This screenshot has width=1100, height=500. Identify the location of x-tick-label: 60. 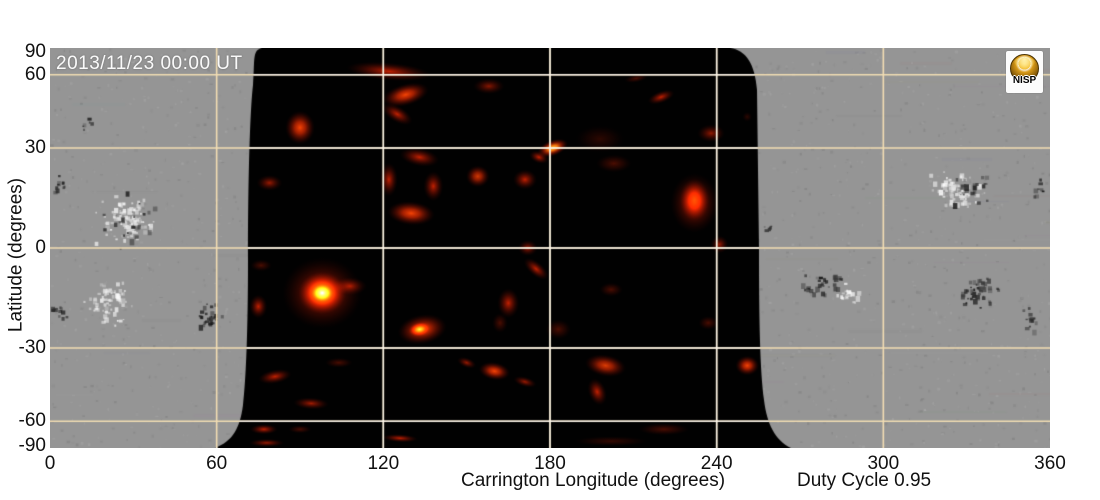
(217, 463).